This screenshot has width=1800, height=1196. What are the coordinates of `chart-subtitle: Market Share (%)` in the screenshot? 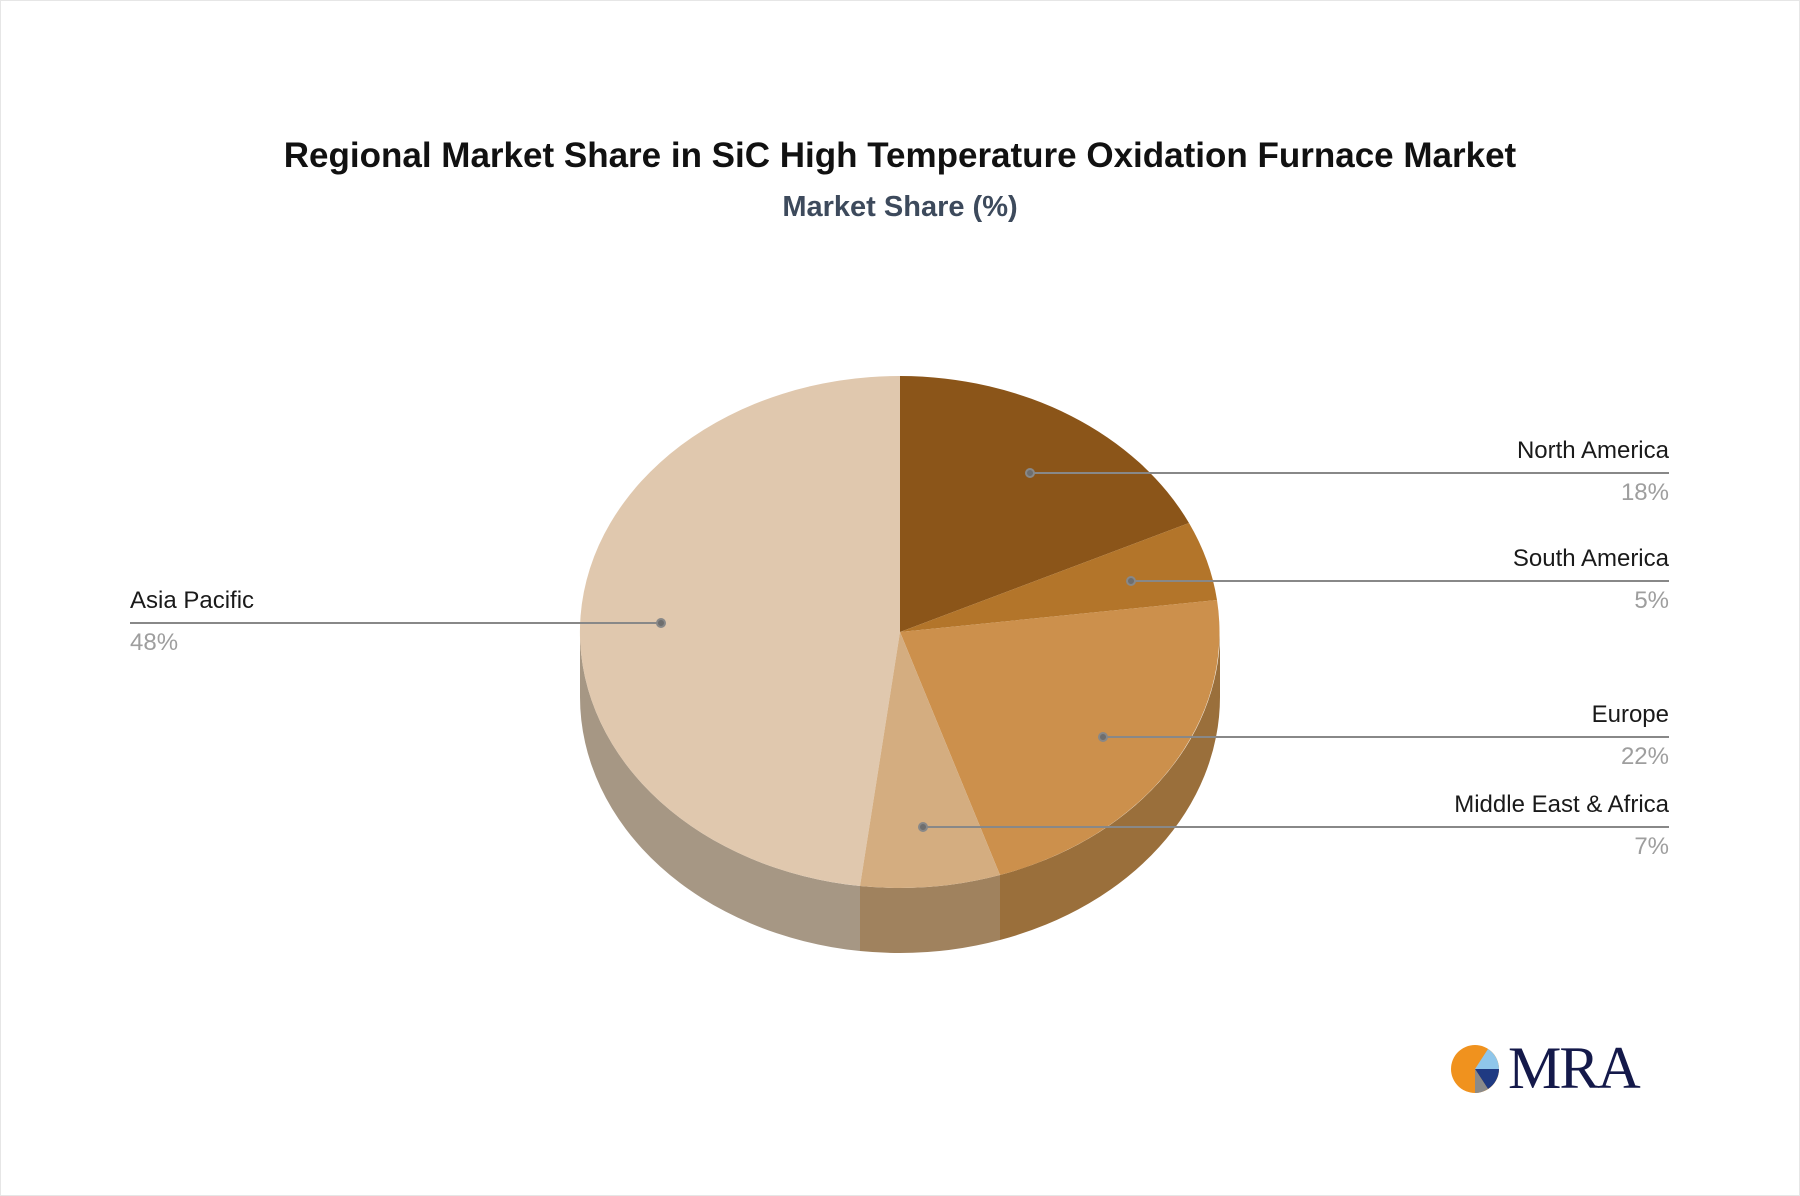 It's located at (900, 207).